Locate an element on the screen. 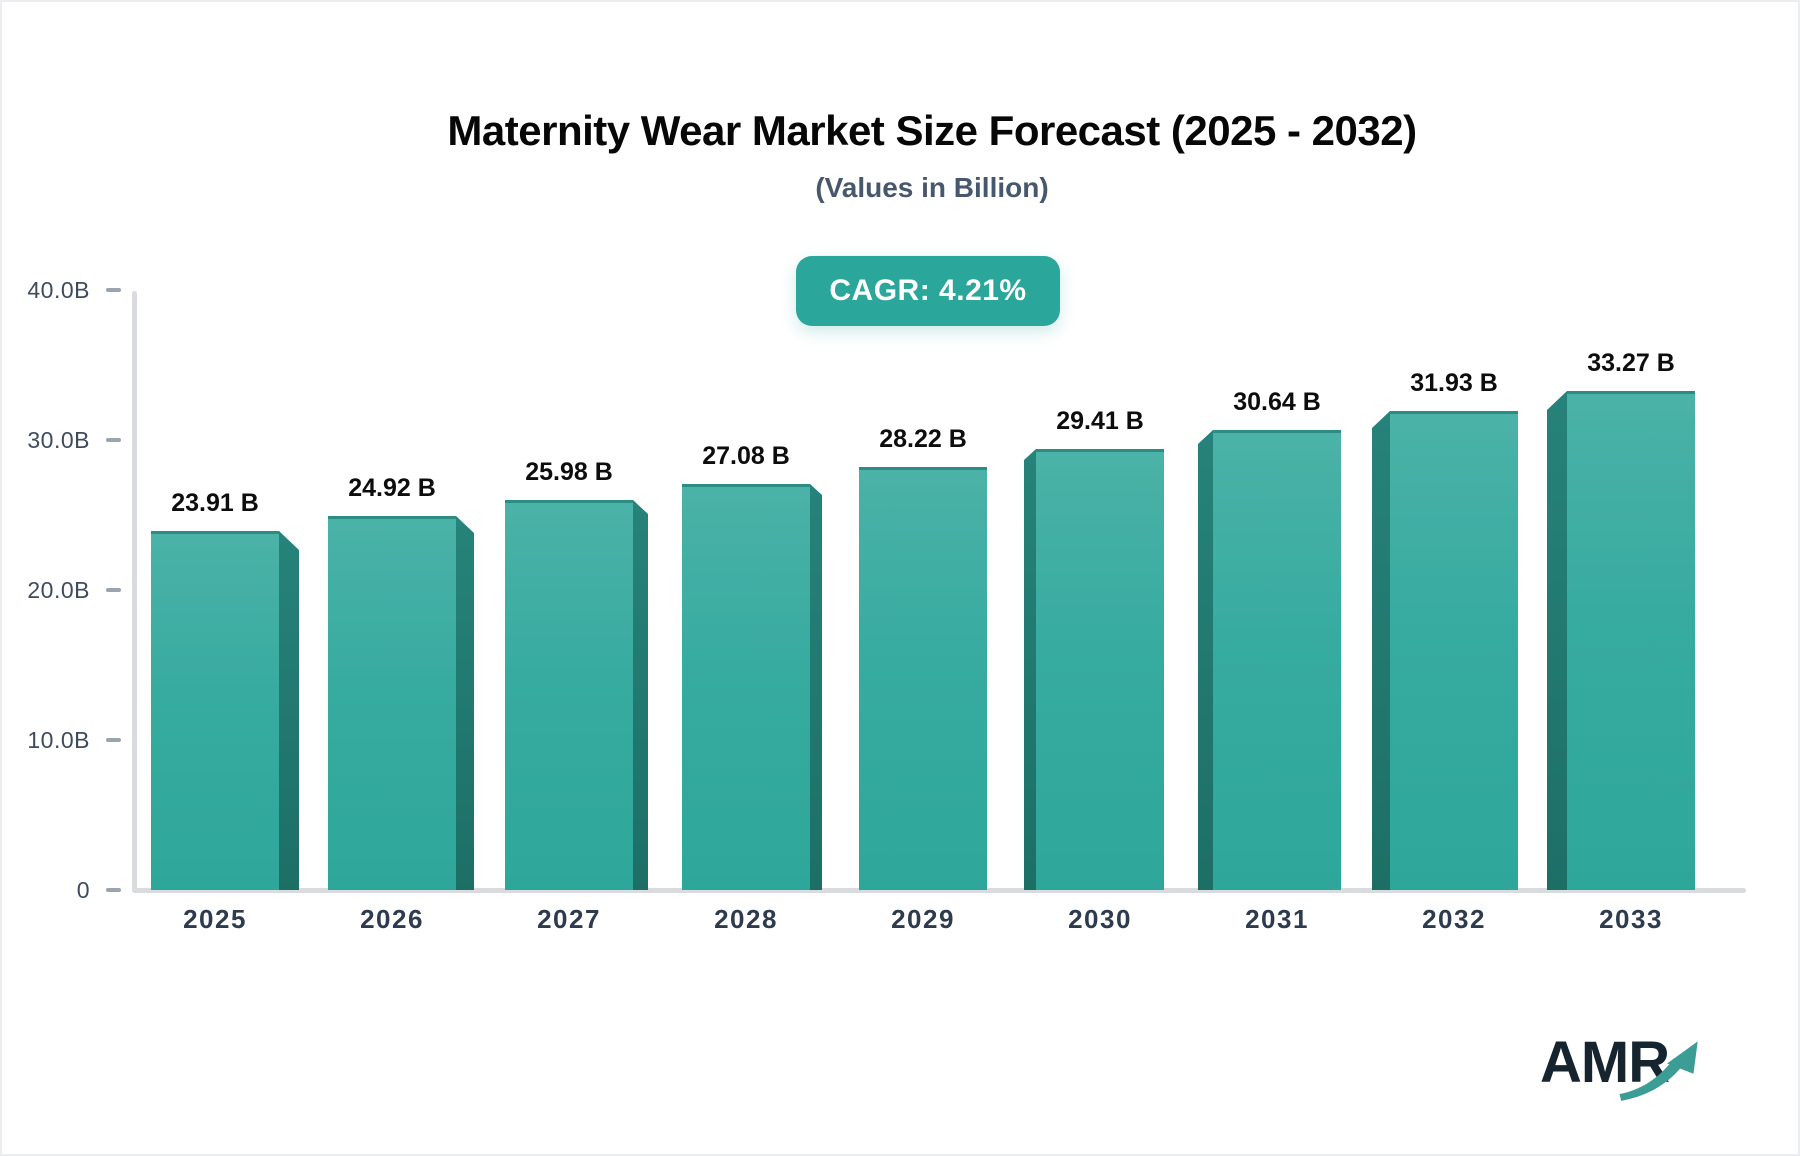 The width and height of the screenshot is (1800, 1156). x-tick-label-2027: 2027 is located at coordinates (569, 919).